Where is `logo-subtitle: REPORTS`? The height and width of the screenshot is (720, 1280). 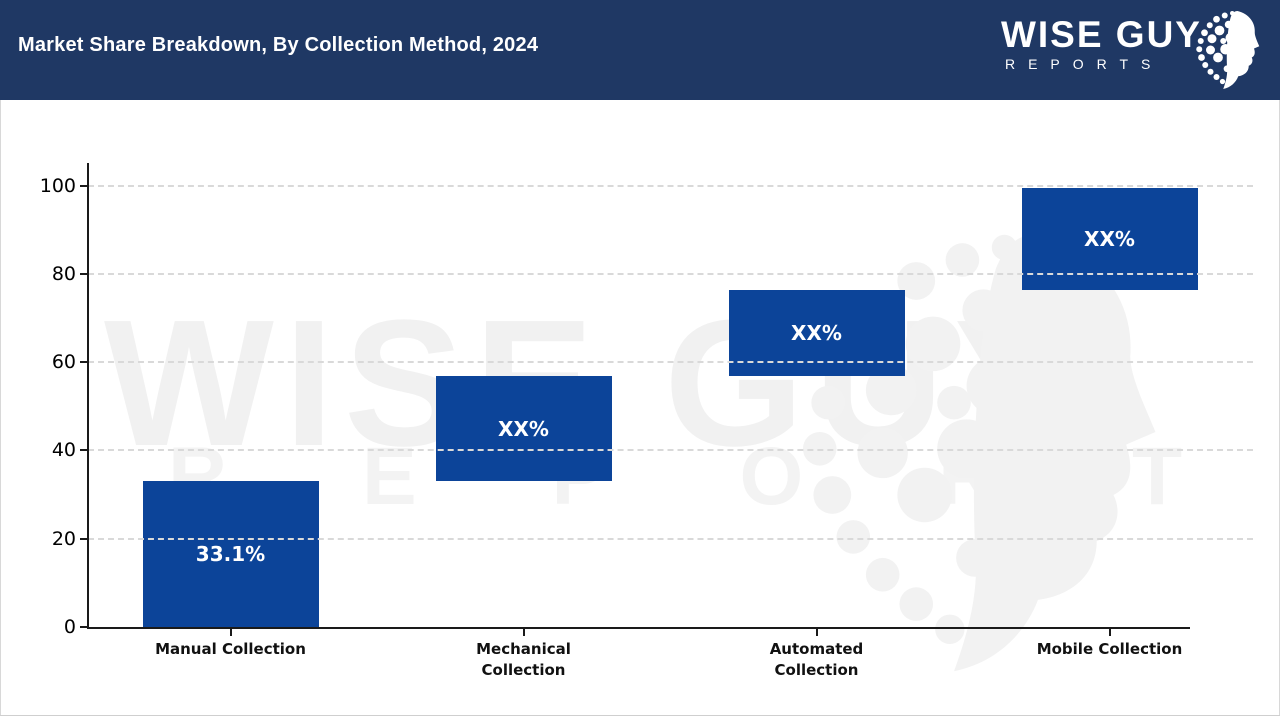 logo-subtitle: REPORTS is located at coordinates (1084, 64).